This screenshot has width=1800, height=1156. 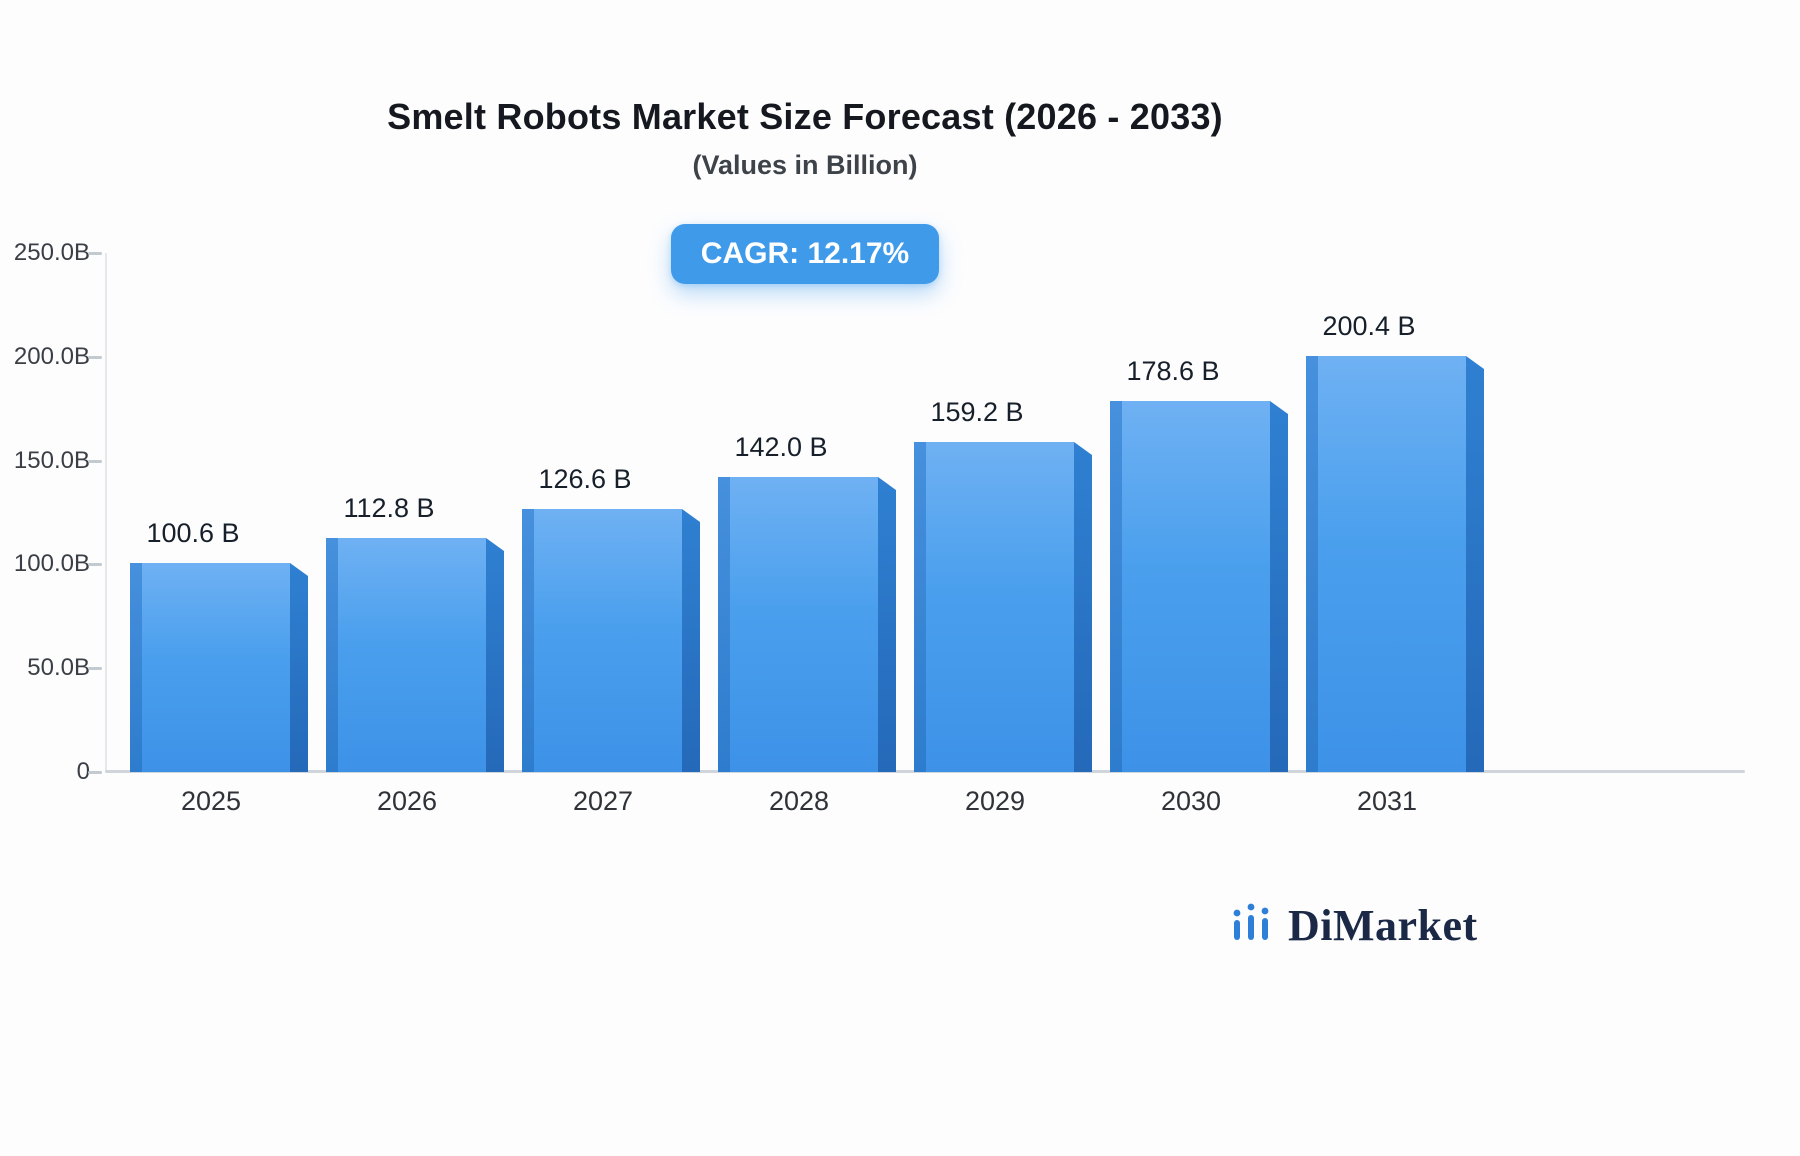 I want to click on bar-slot: 178.6 B, so click(x=1191, y=512).